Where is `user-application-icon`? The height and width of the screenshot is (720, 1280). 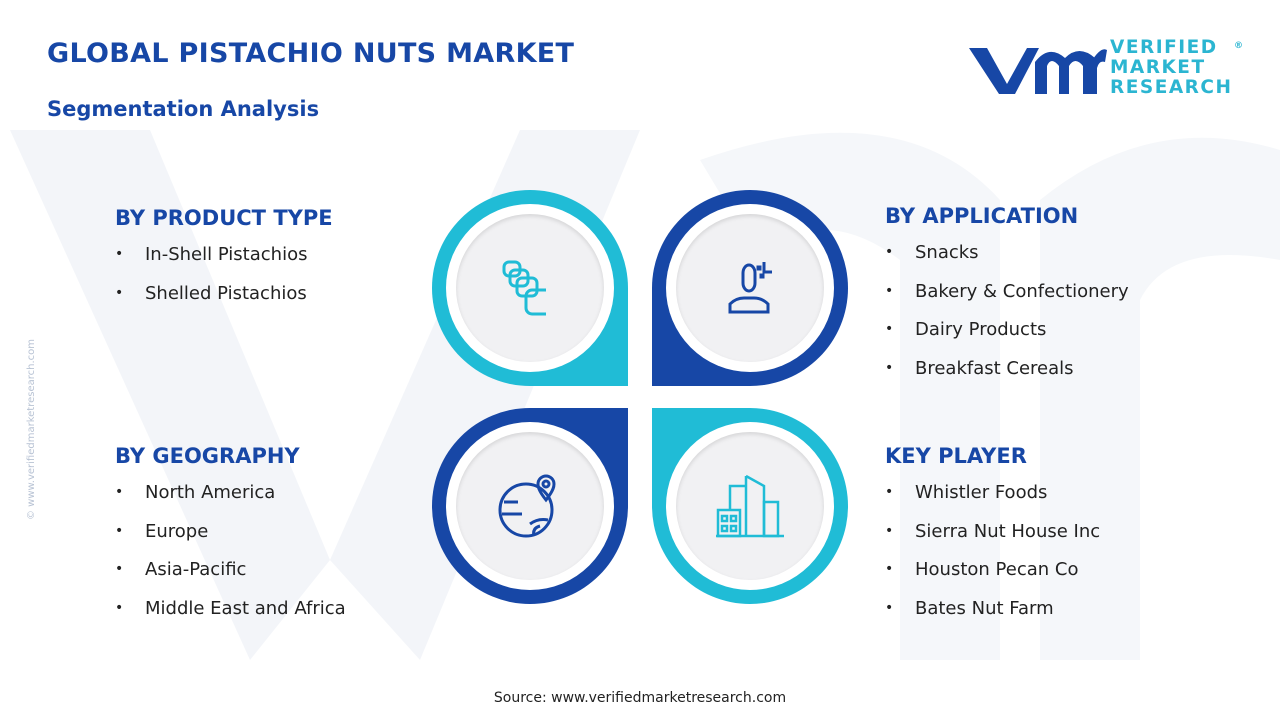
user-application-icon is located at coordinates (750, 288).